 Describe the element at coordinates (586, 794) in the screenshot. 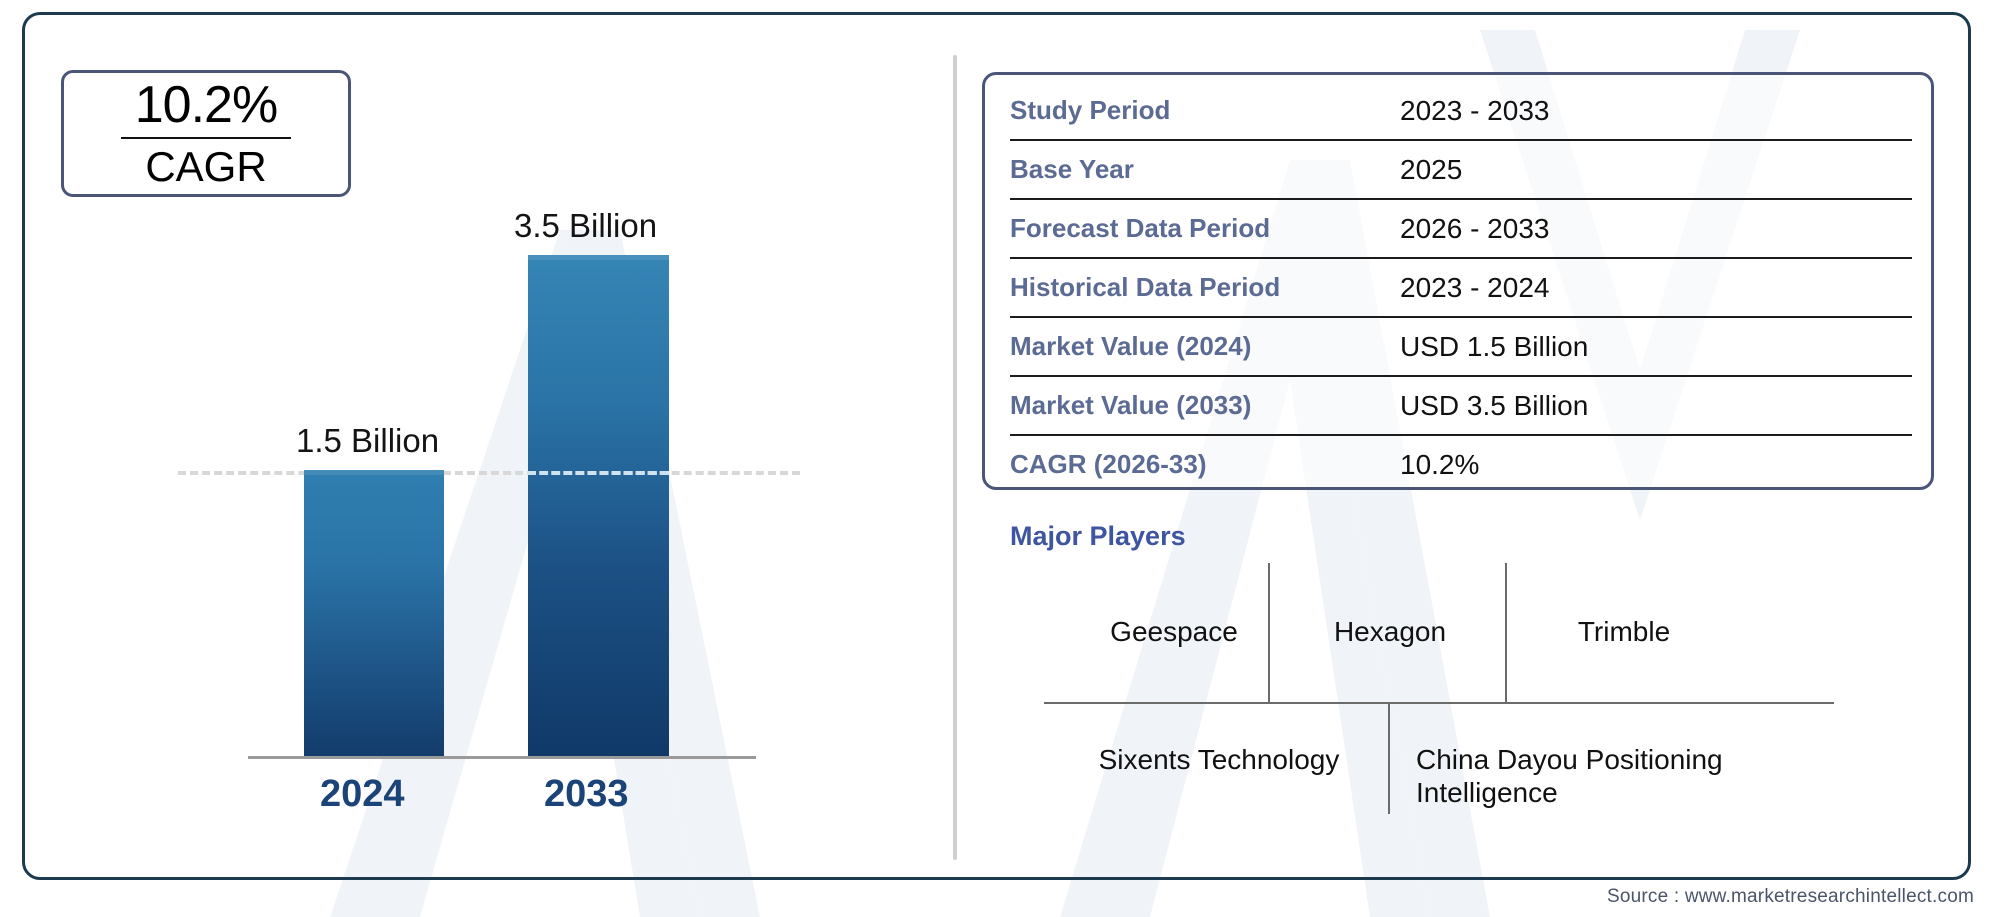

I see `axis-label-2033: 2033` at that location.